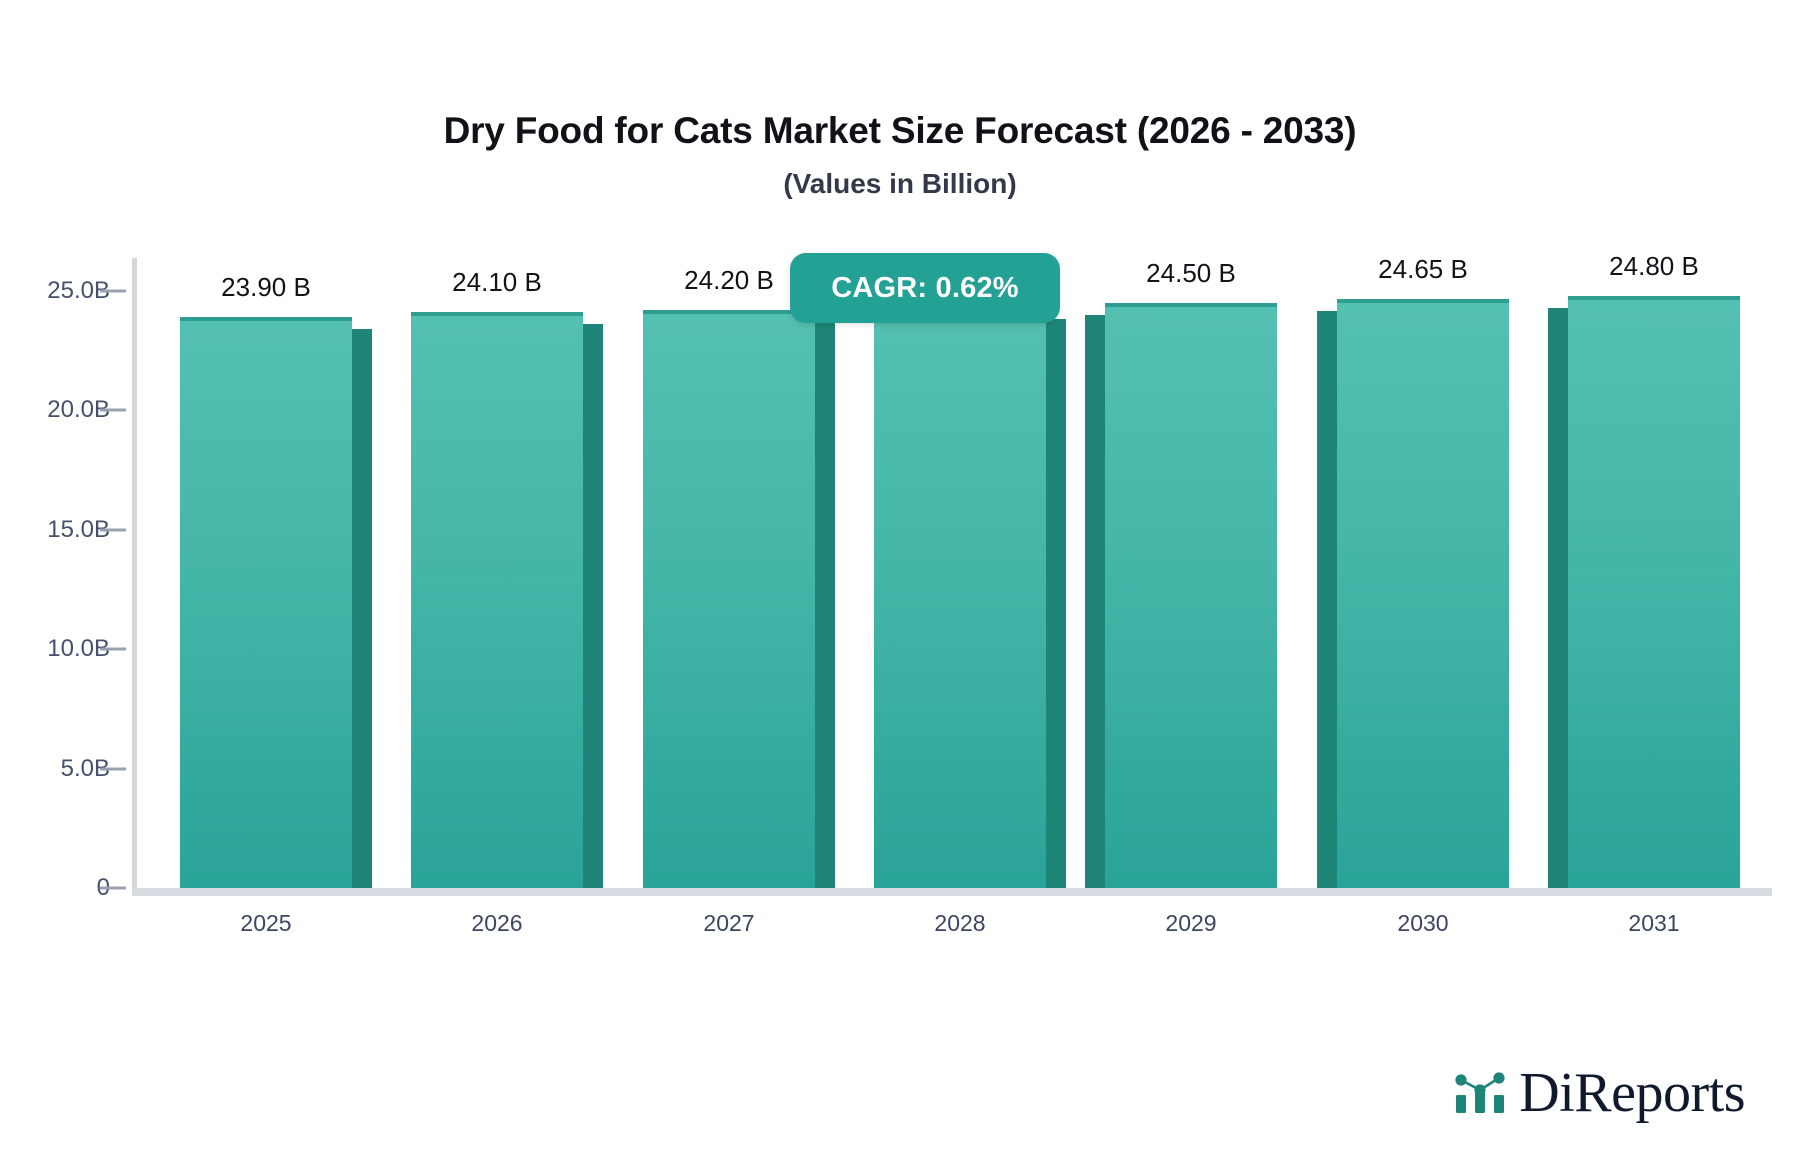 This screenshot has height=1156, width=1800. What do you see at coordinates (78, 529) in the screenshot?
I see `y-axis-tick-2: 15.0B` at bounding box center [78, 529].